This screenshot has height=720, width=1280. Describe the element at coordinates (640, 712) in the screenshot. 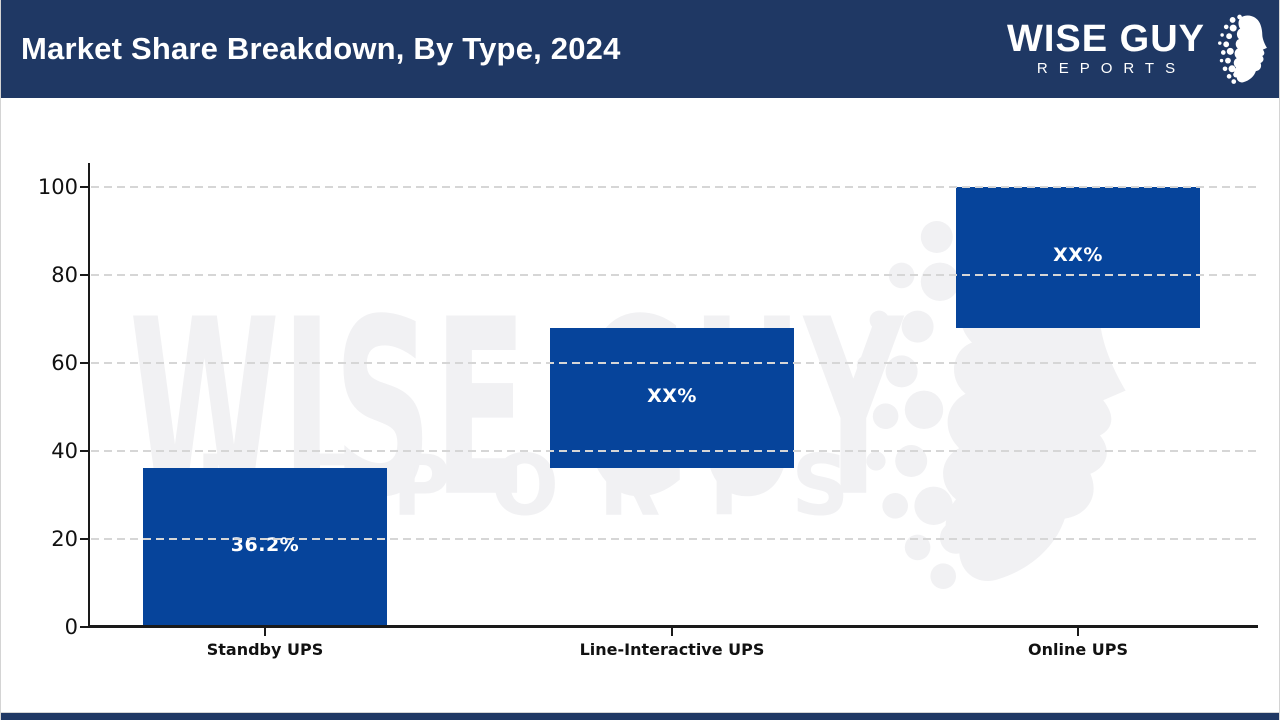

I see `frame-bottom-border` at that location.